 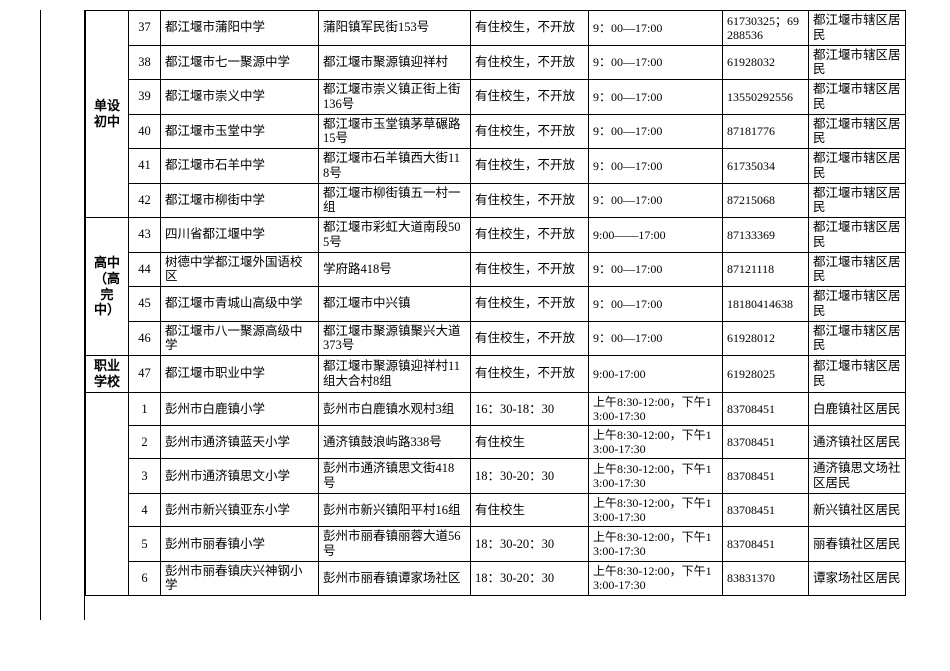 What do you see at coordinates (394, 476) in the screenshot?
I see `address-cell: 彭州市通济镇思文街418号` at bounding box center [394, 476].